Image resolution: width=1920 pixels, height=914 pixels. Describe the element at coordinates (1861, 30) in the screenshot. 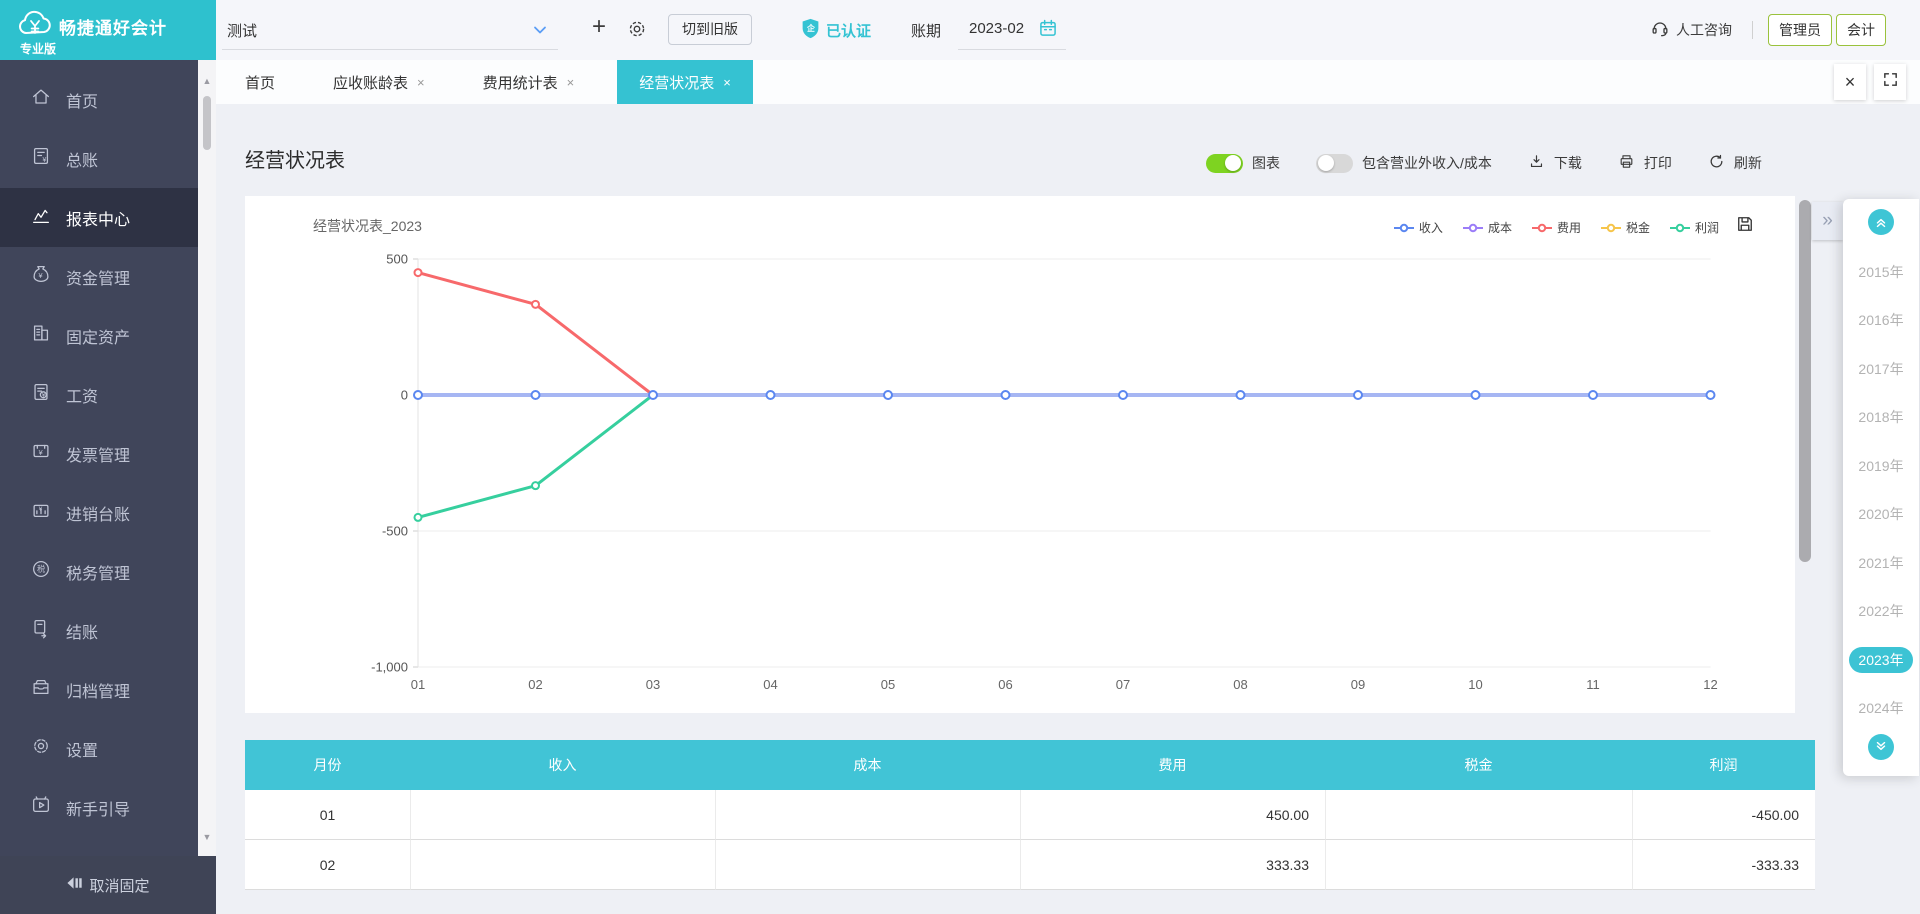

I see `role-badge-accountant: 会计` at that location.